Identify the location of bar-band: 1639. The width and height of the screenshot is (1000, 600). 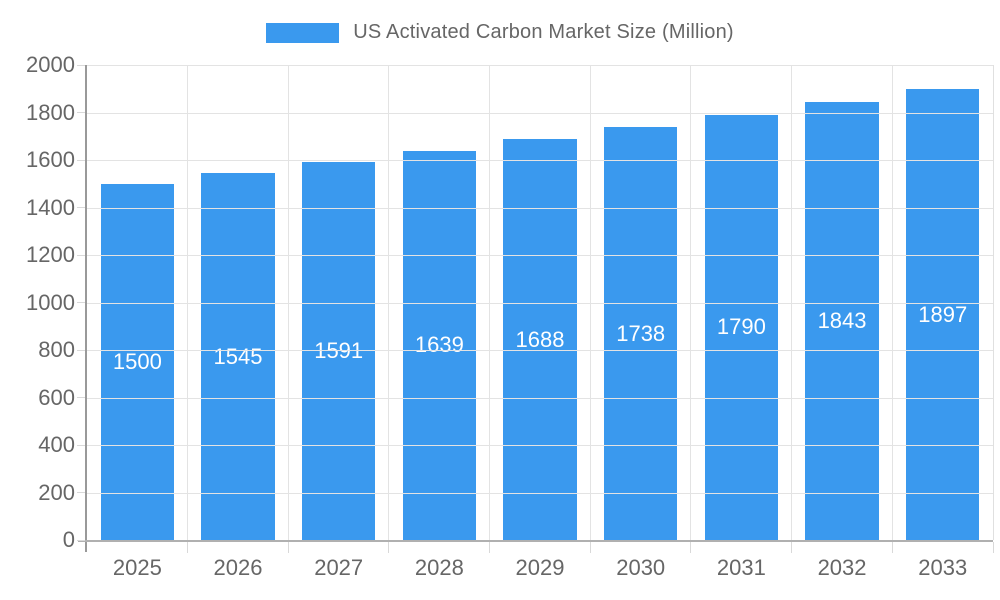
(439, 302).